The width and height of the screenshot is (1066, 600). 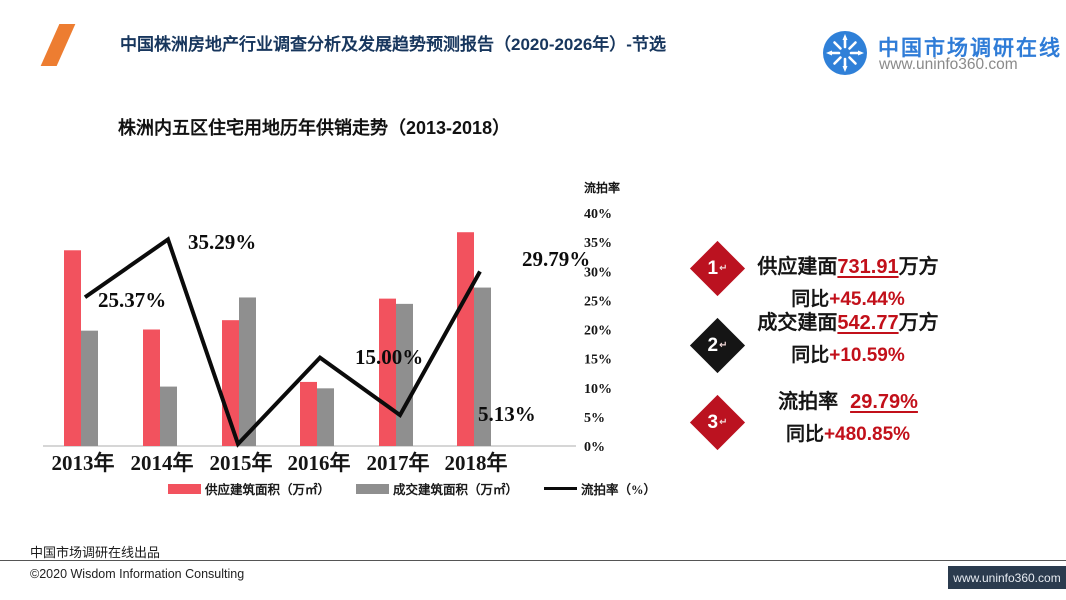 I want to click on report-title: 中国株洲房地产行业调查分析及发展趋势预测报告（2020-2026年）-节选, so click(x=393, y=44).